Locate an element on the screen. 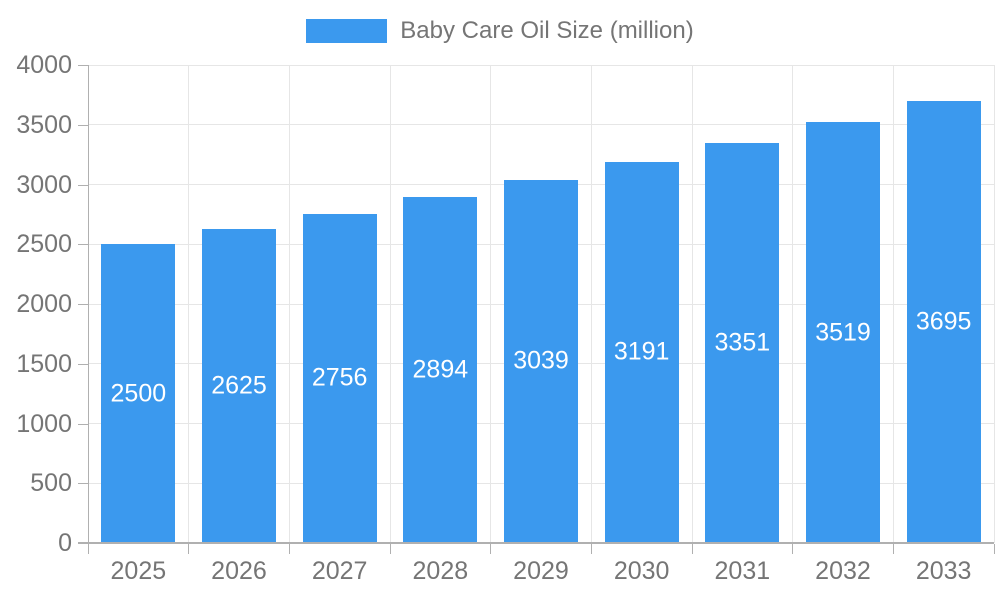 Image resolution: width=1000 pixels, height=600 pixels. bar-2031: 3351 is located at coordinates (742, 342).